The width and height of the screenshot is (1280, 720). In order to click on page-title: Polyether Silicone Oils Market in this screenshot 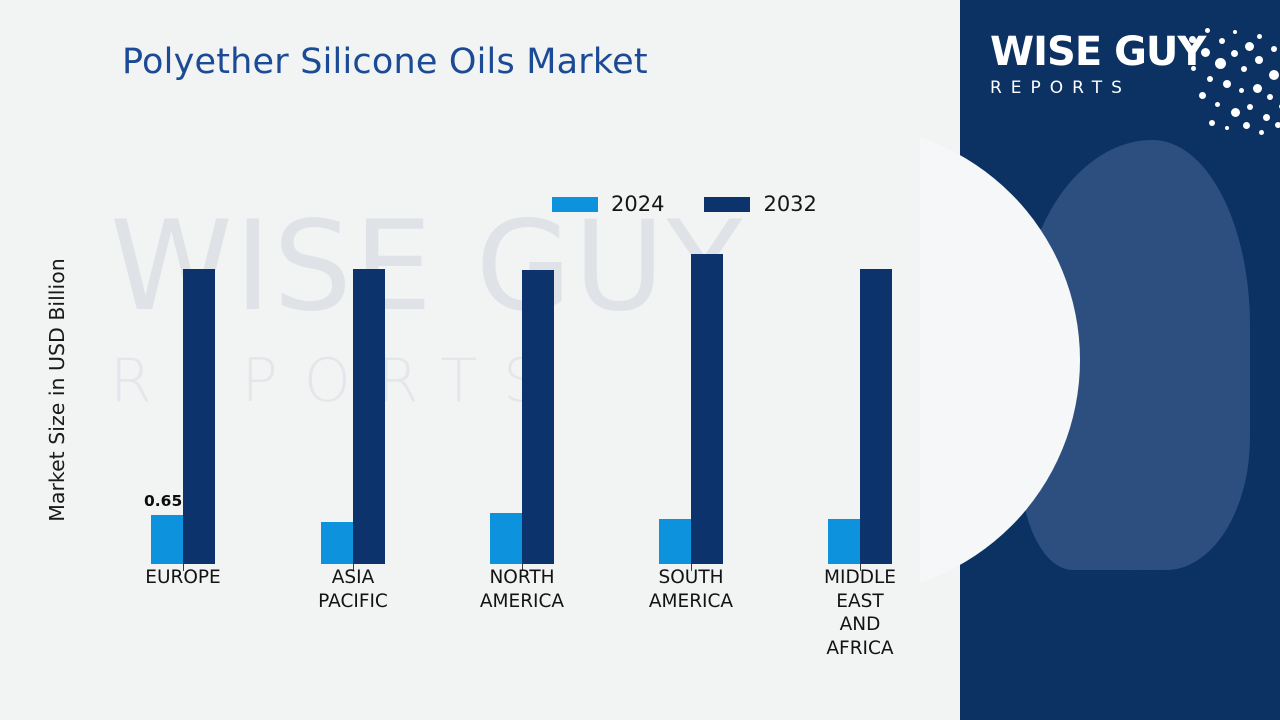, I will do `click(385, 62)`.